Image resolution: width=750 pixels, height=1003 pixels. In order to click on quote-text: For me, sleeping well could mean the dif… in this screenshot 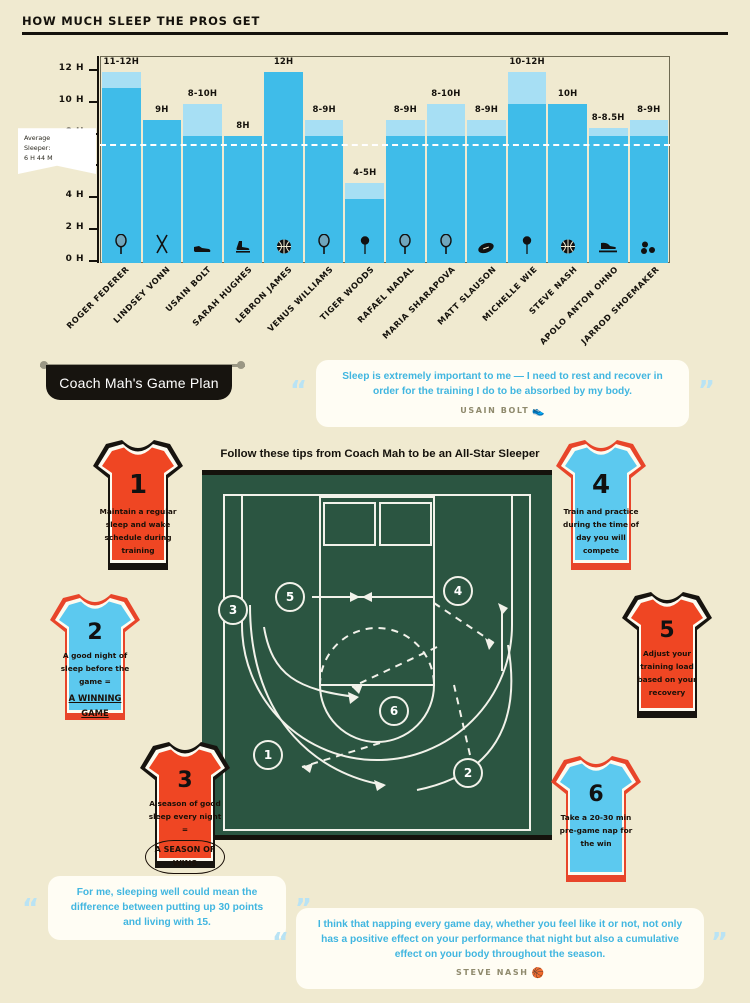, I will do `click(167, 907)`.